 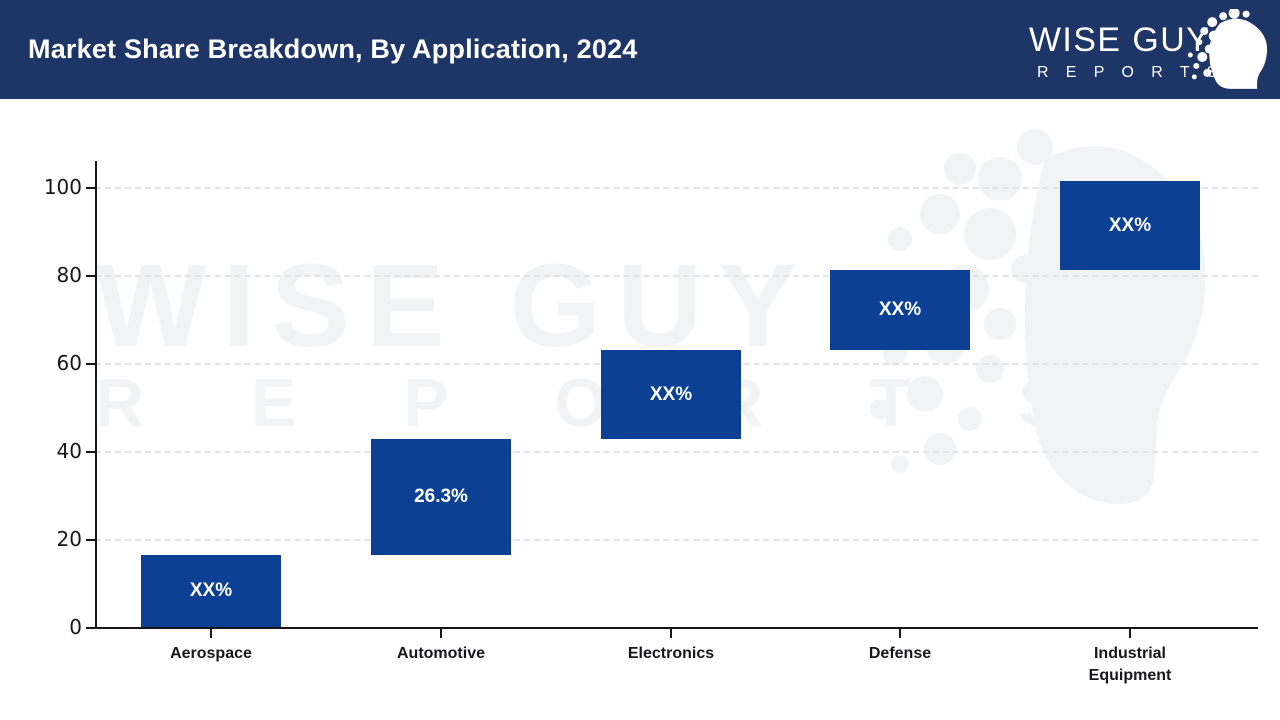 What do you see at coordinates (1130, 664) in the screenshot?
I see `x-tick-label-industrial-equipment: Industrial Equipment` at bounding box center [1130, 664].